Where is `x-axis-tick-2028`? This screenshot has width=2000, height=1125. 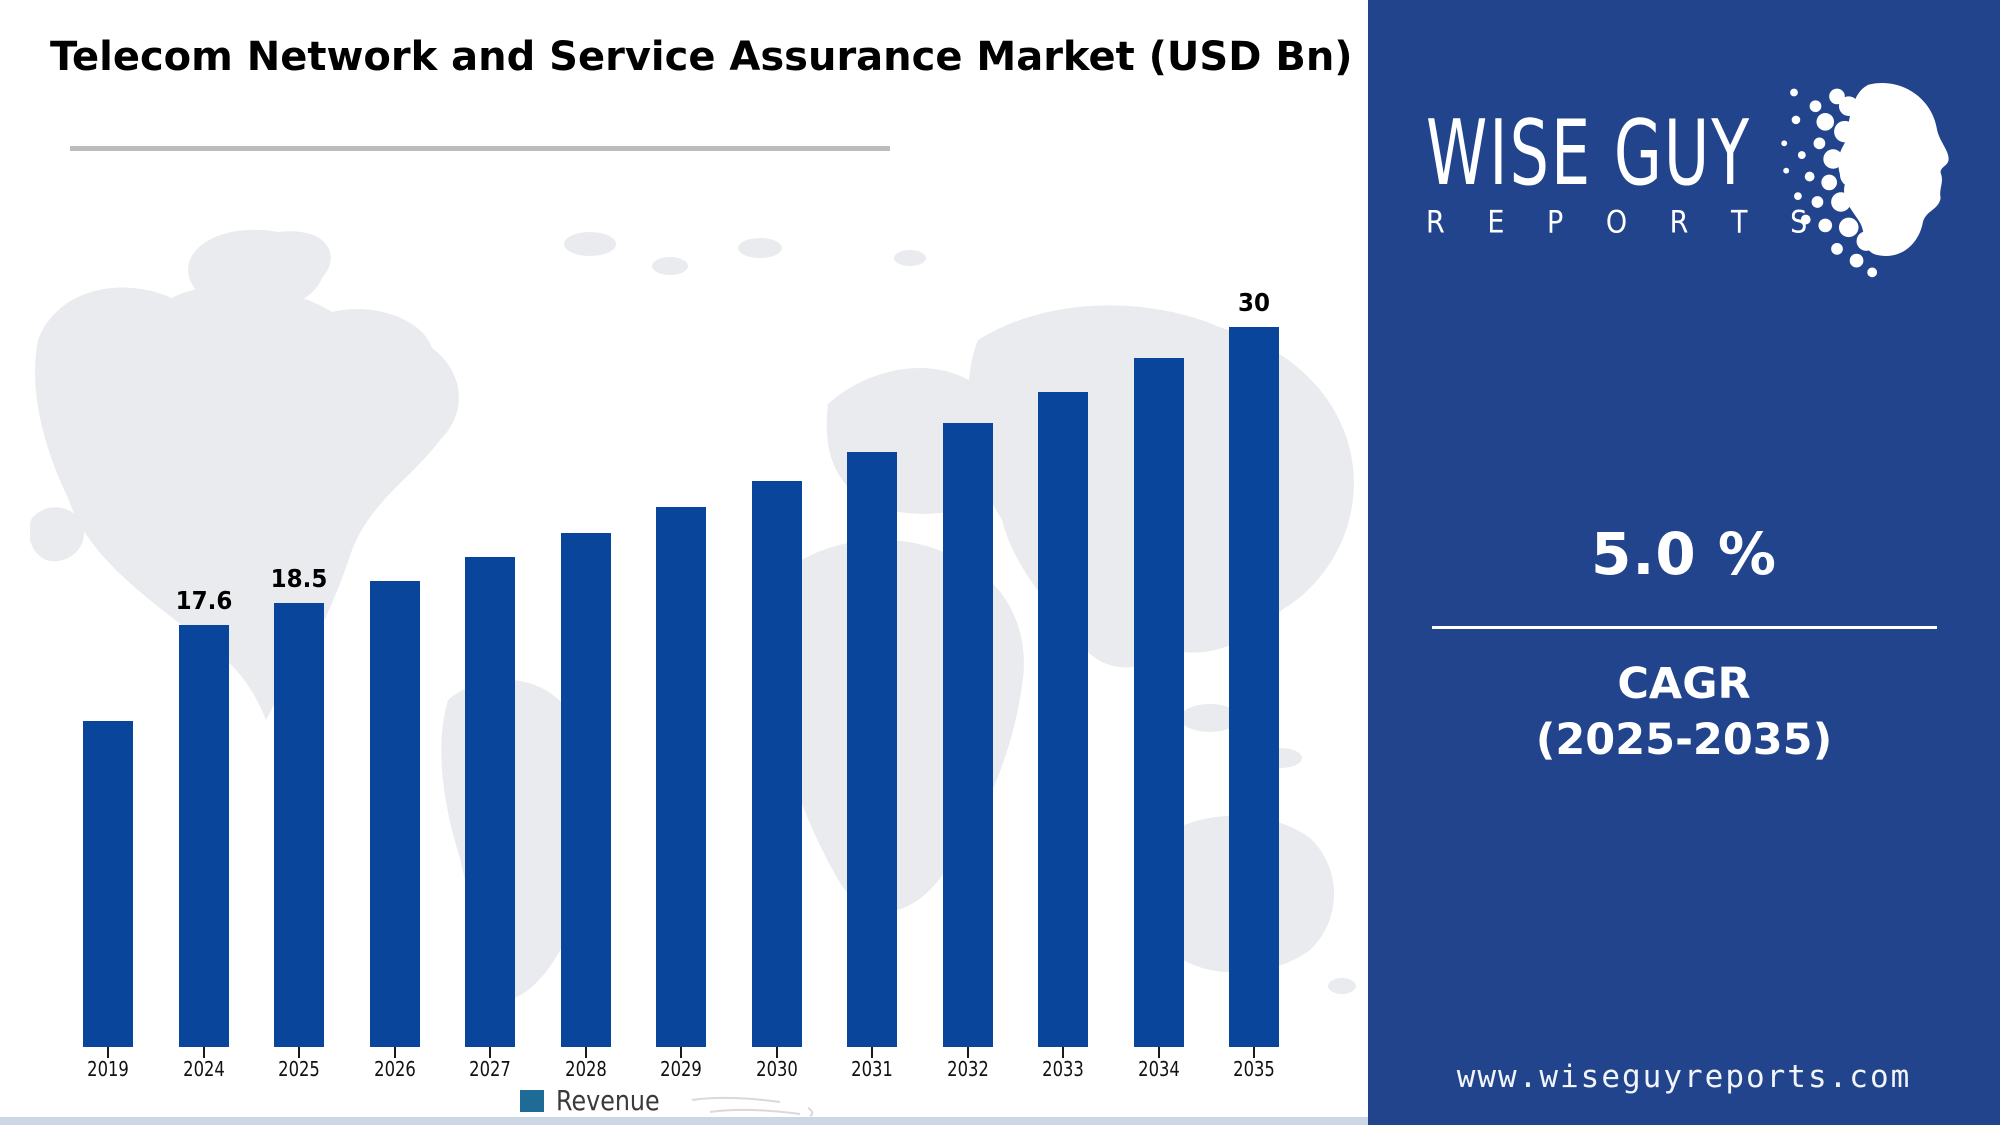
x-axis-tick-2028 is located at coordinates (585, 1052).